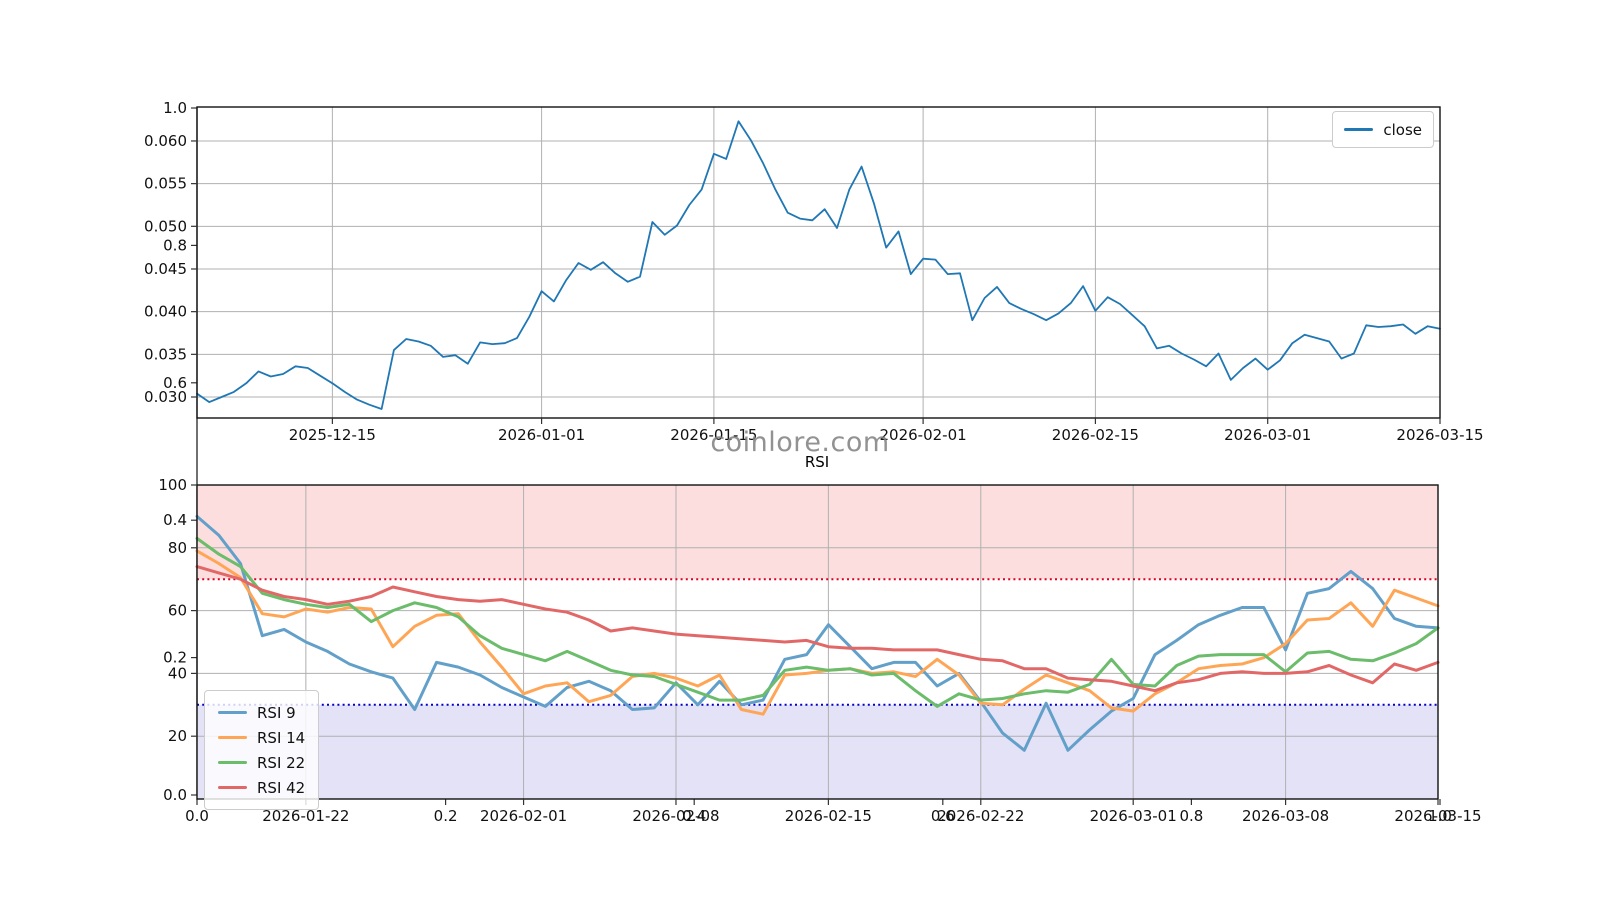 This screenshot has height=900, width=1600. Describe the element at coordinates (232, 712) in the screenshot. I see `rsi9-line-swatch` at that location.